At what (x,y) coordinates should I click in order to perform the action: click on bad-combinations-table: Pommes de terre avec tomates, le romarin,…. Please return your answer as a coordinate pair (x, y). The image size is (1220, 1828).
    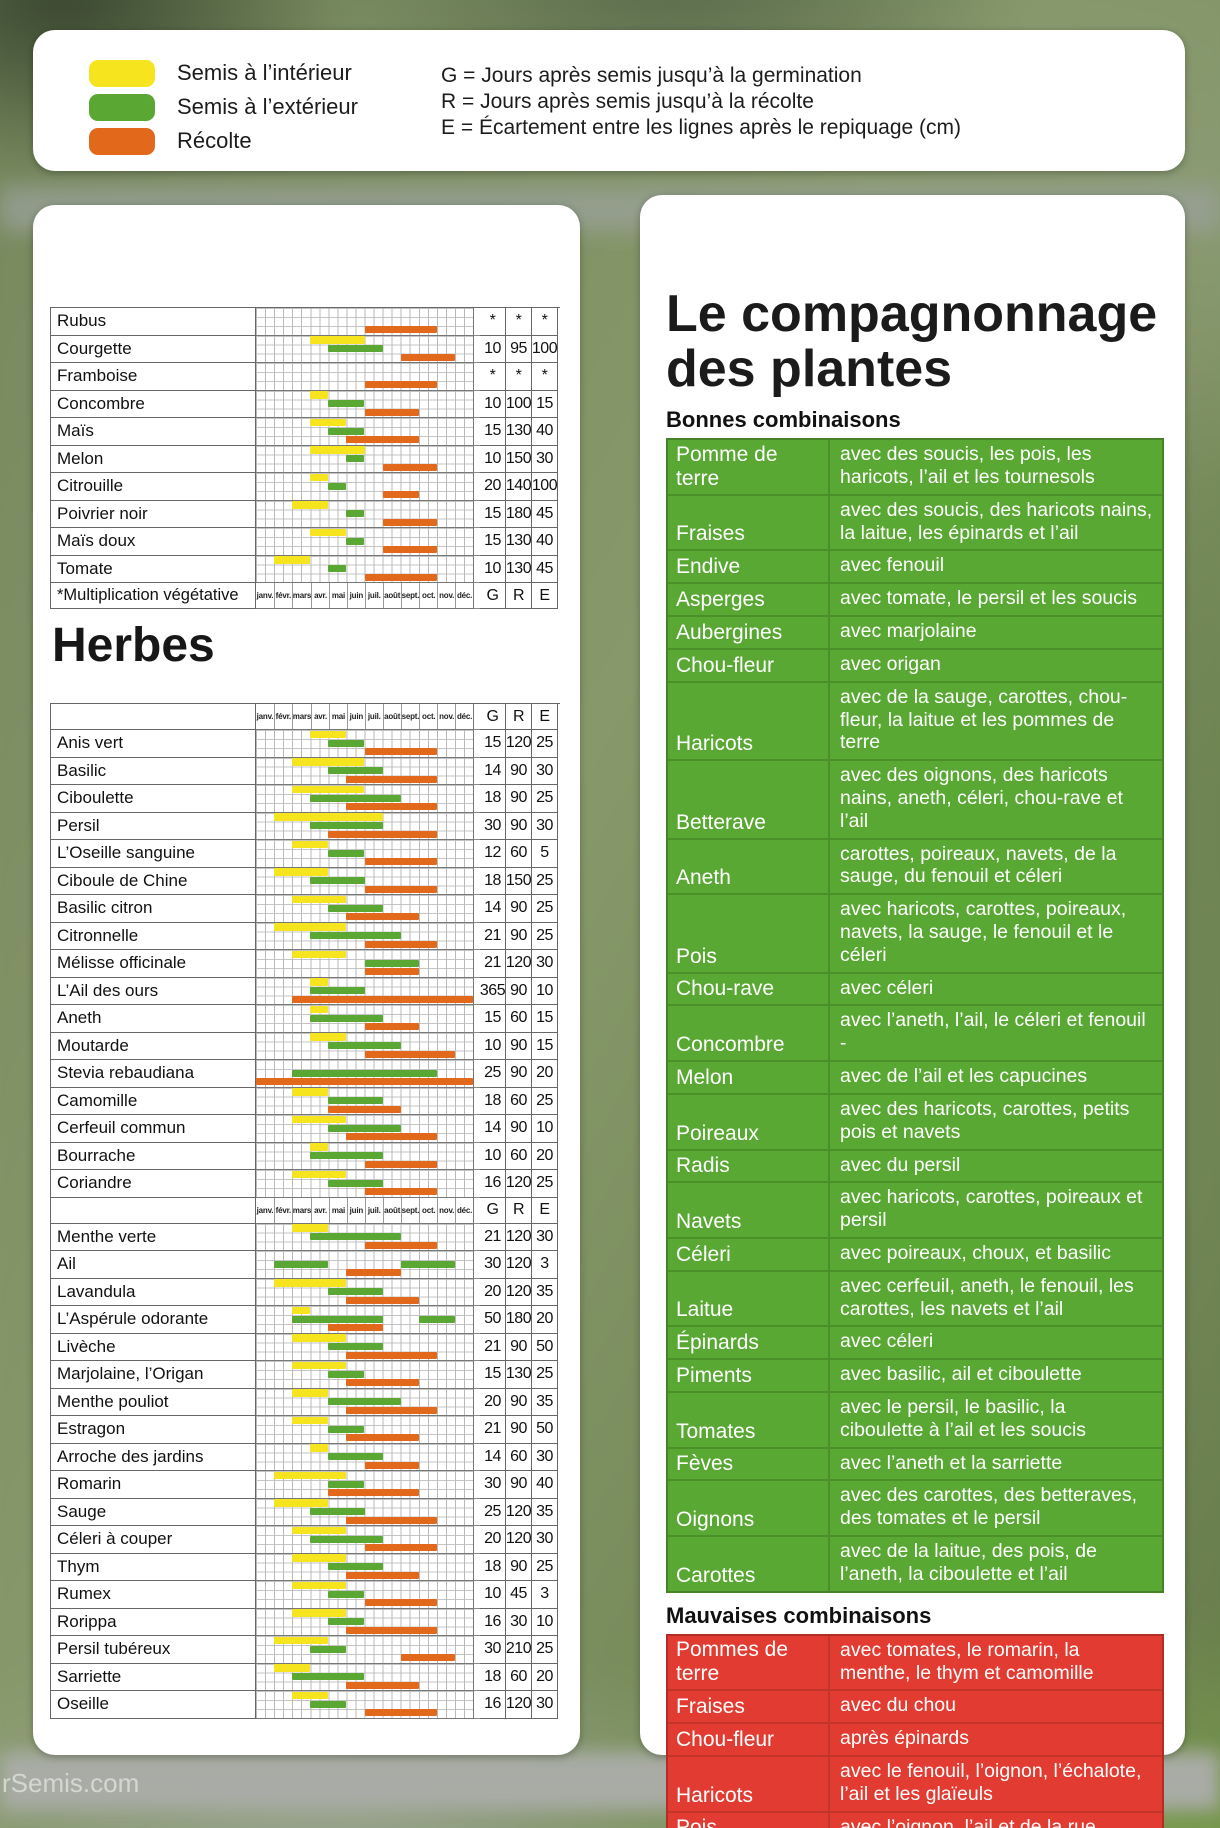
    Looking at the image, I should click on (915, 1730).